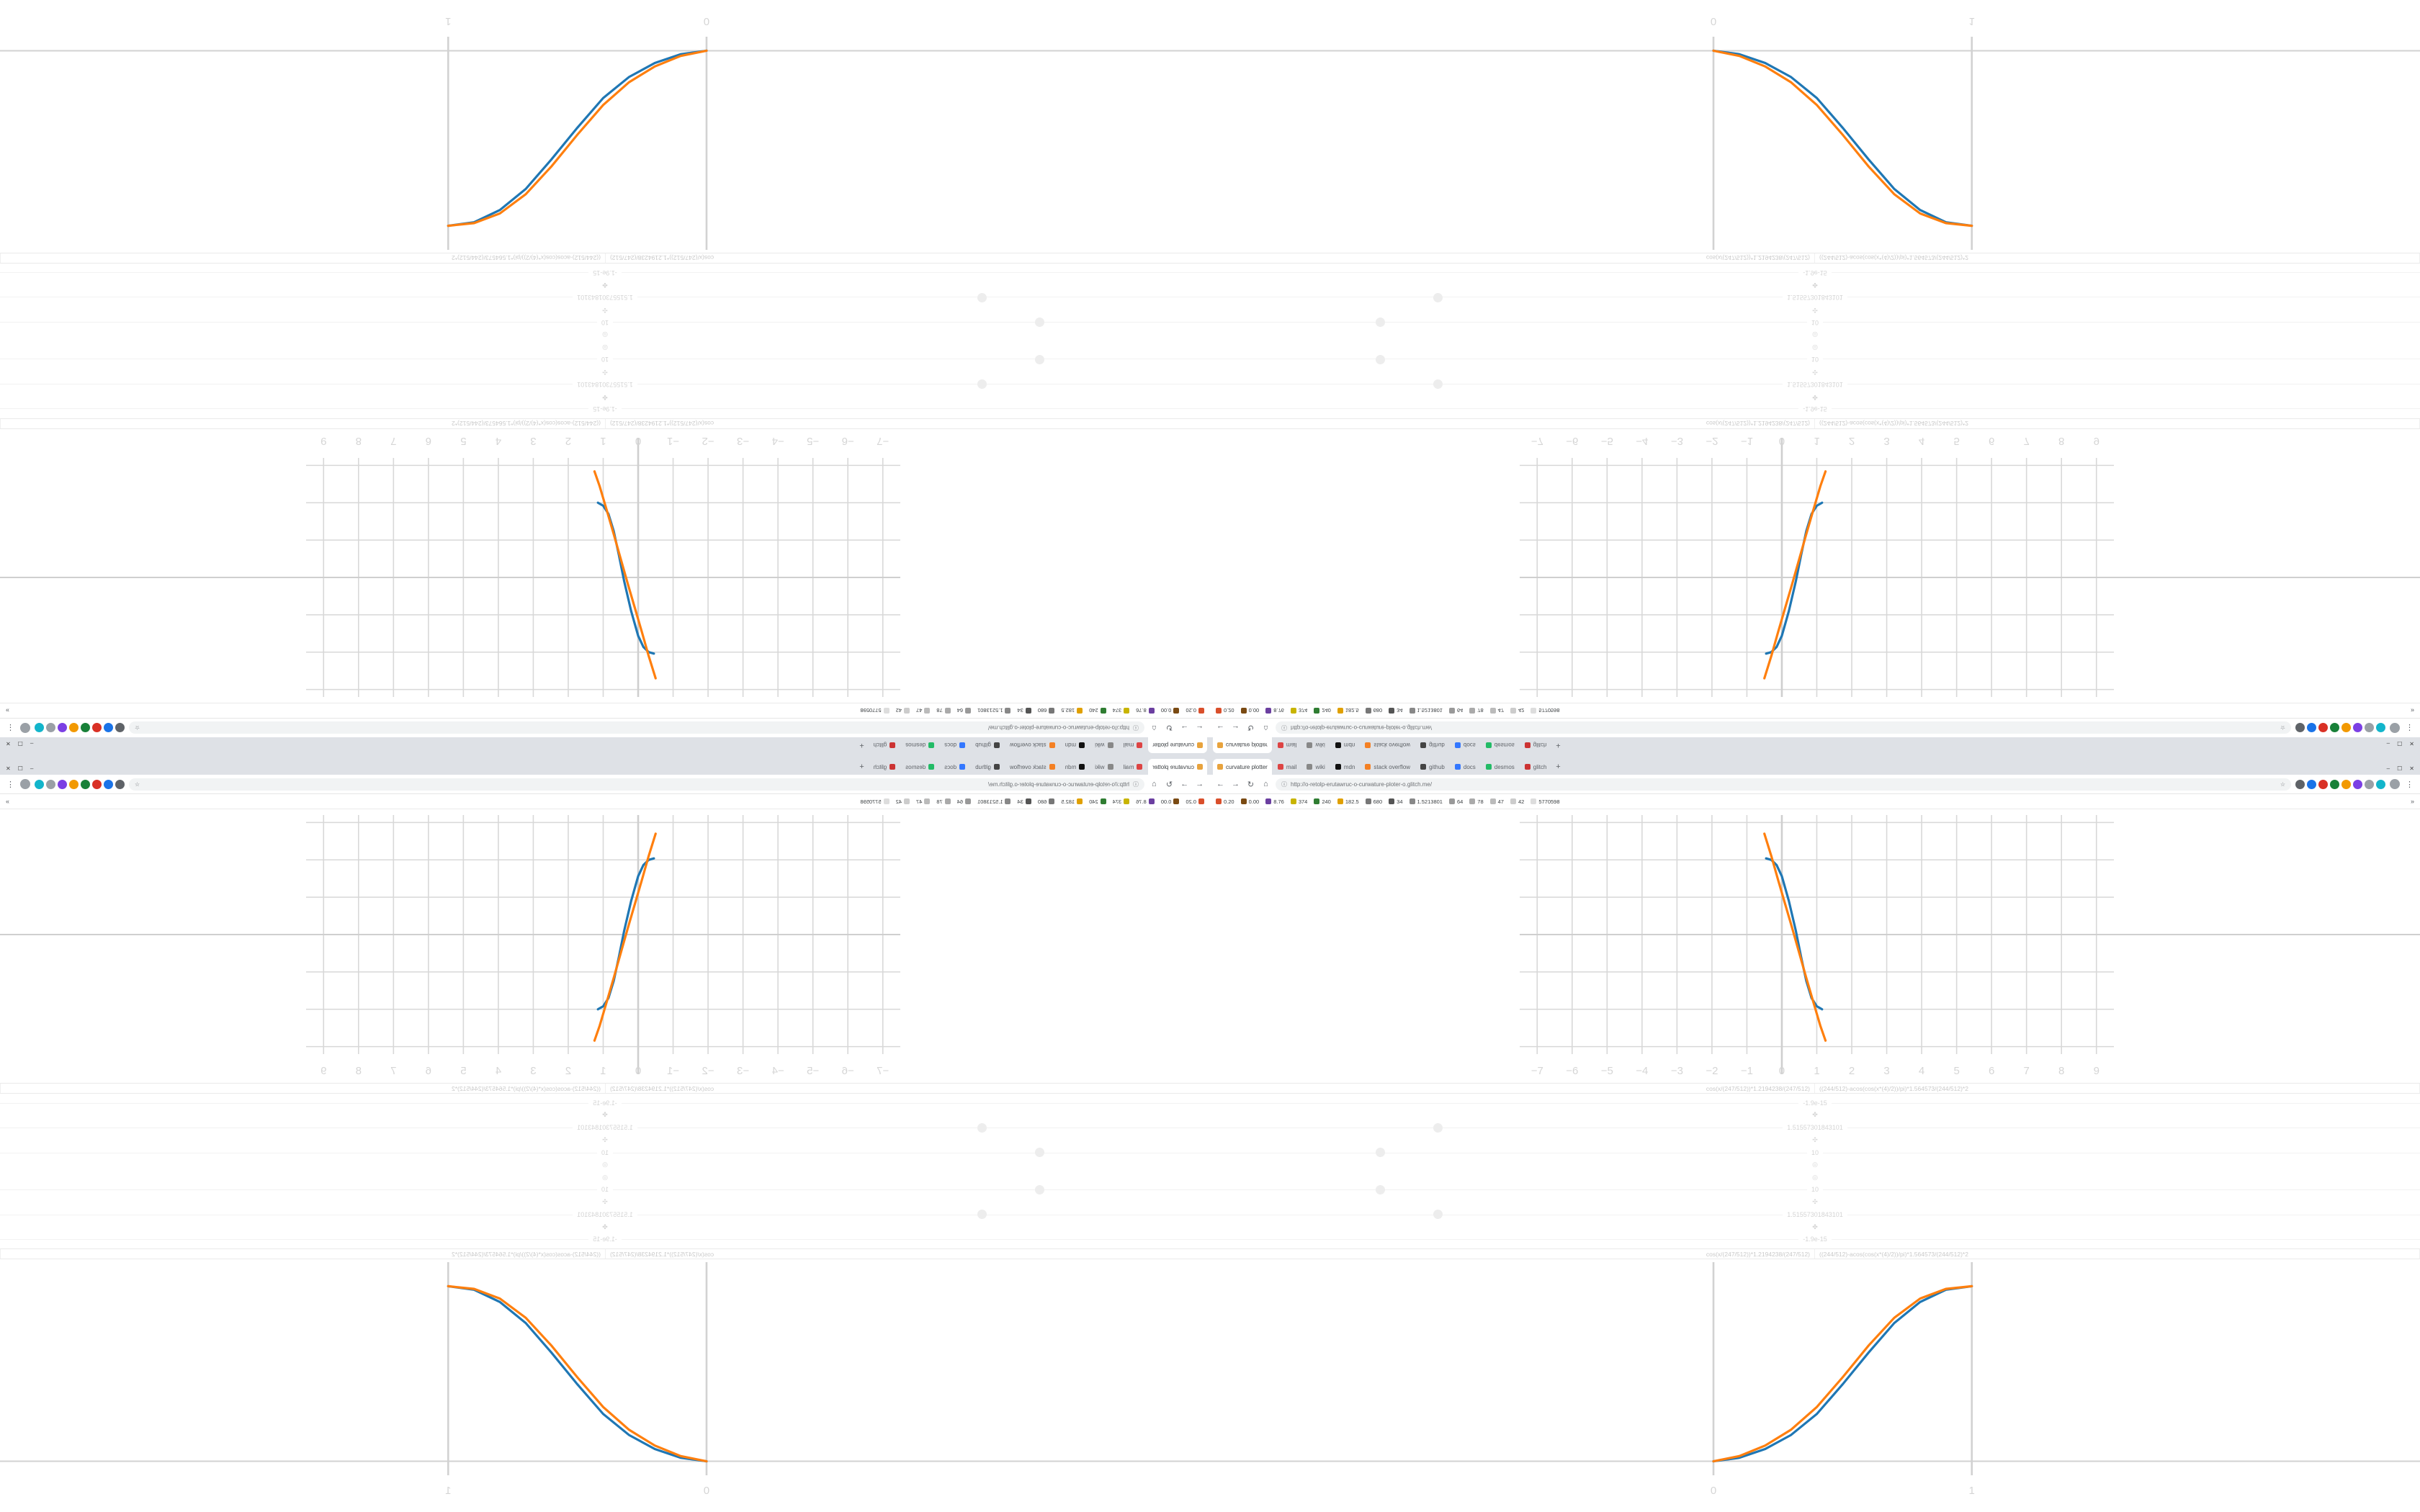  I want to click on dial-icon-b: ◎, so click(605, 335).